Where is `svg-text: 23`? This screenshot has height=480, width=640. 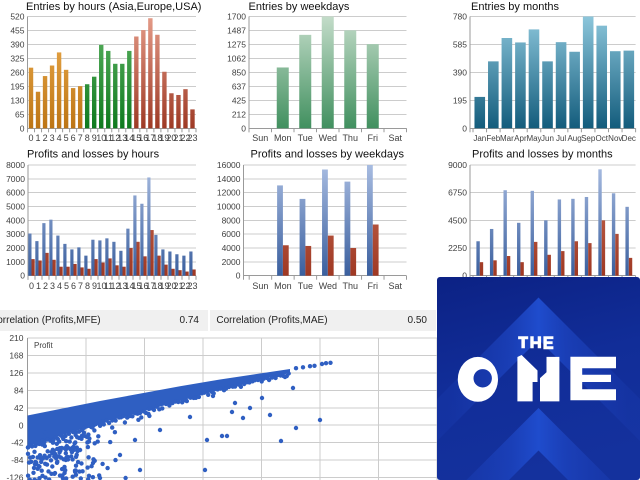 svg-text: 23 is located at coordinates (192, 286).